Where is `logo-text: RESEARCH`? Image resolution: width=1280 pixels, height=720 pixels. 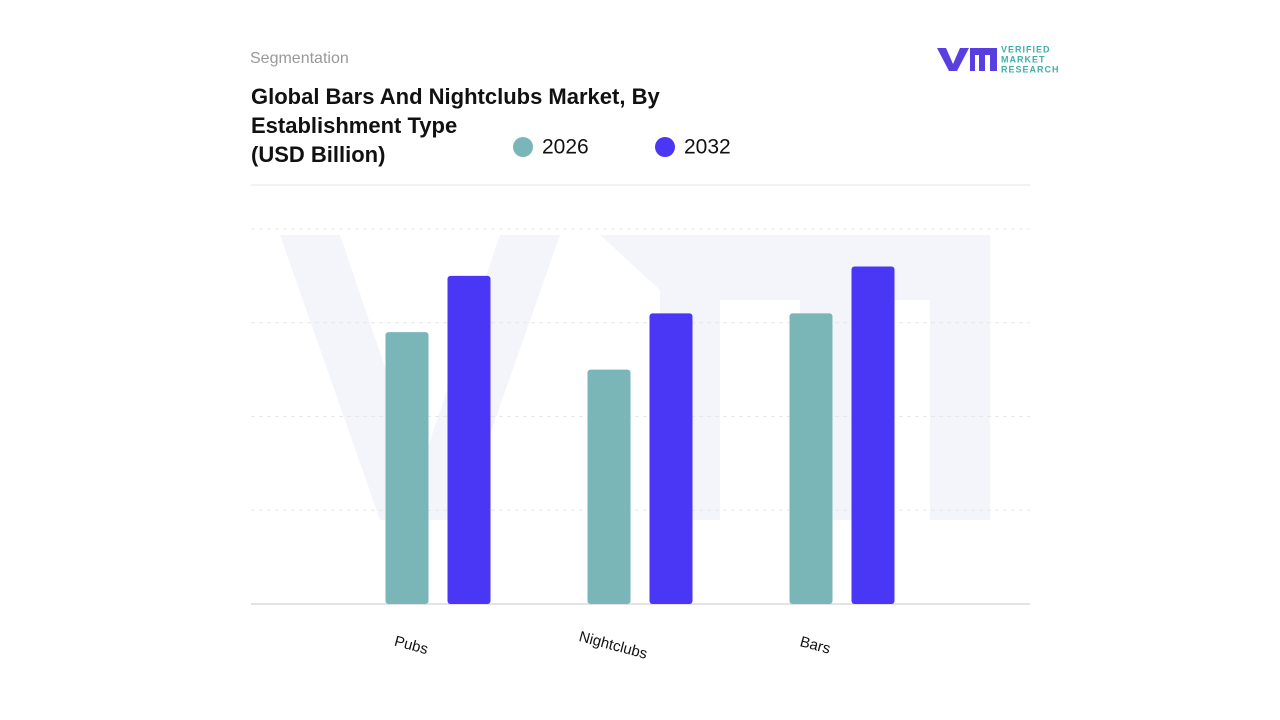
logo-text: RESEARCH is located at coordinates (1030, 69).